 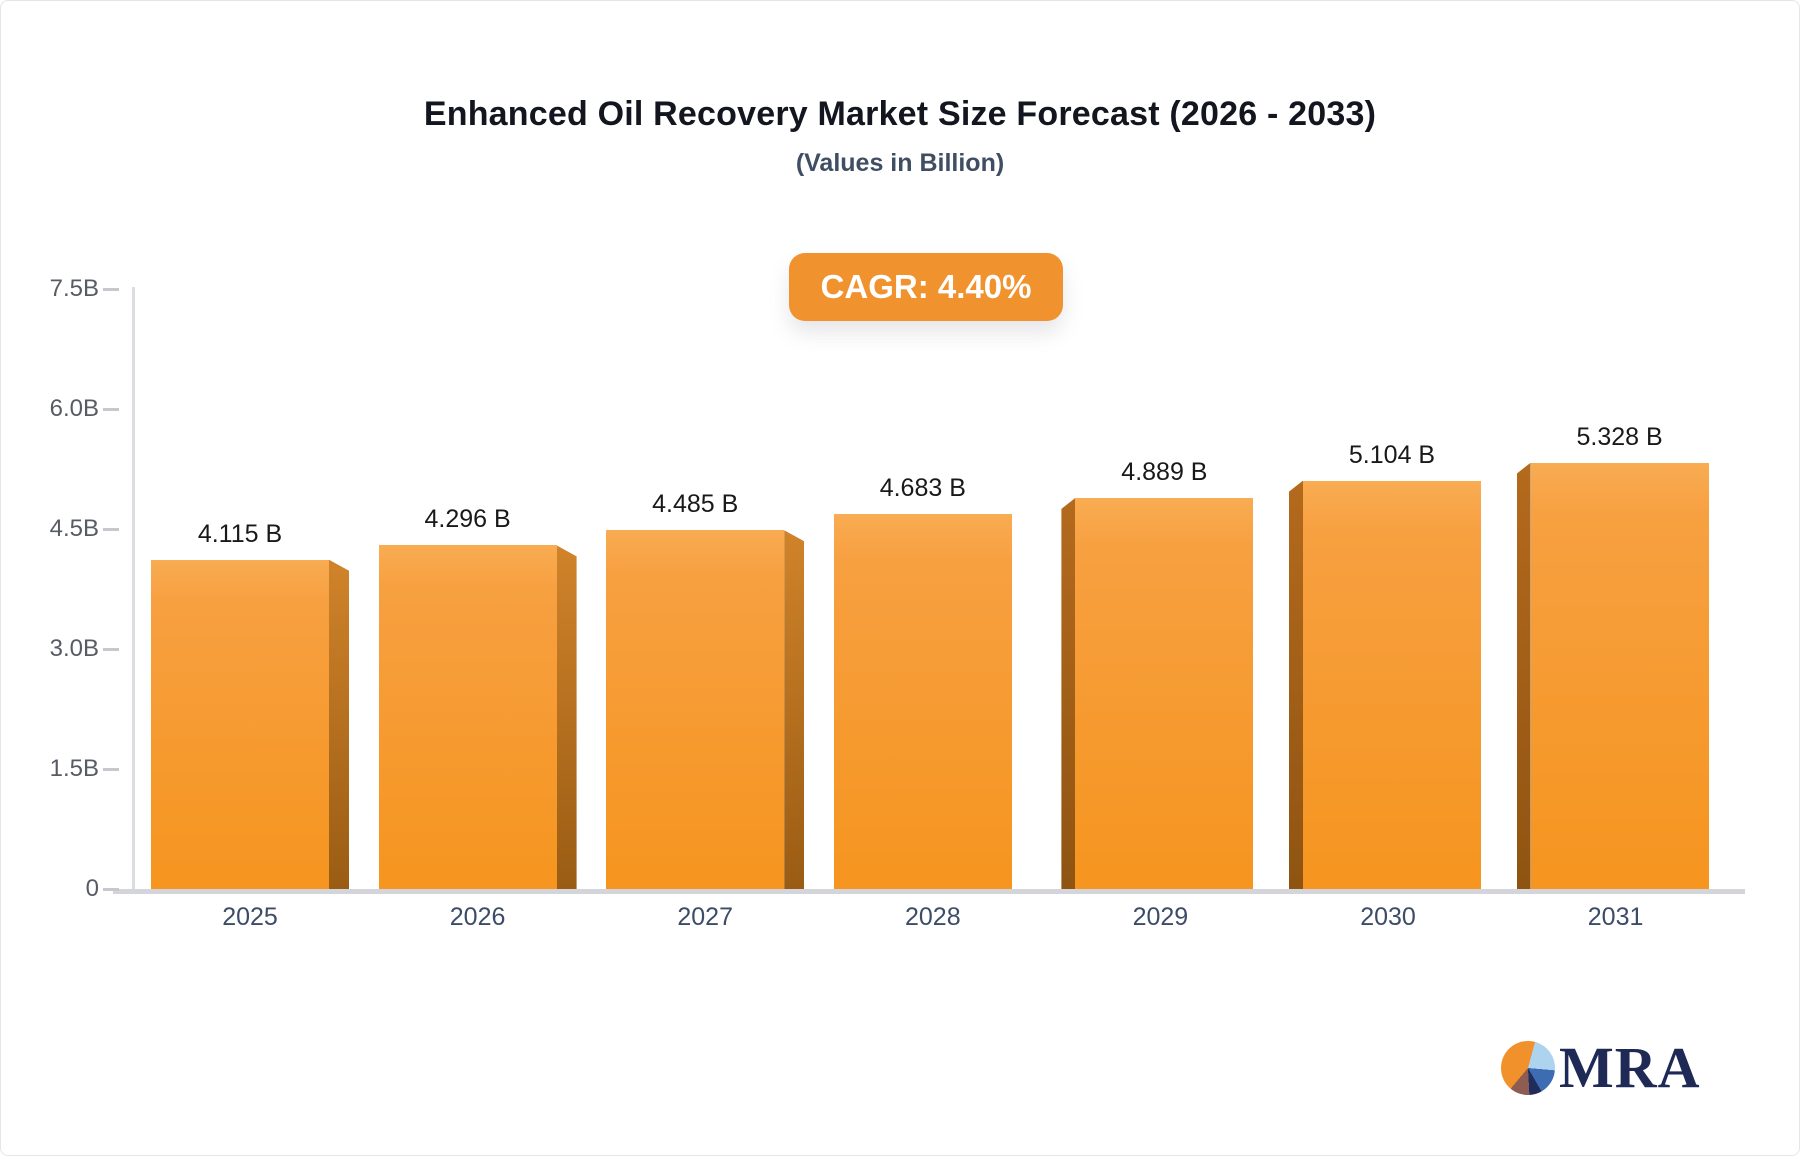 What do you see at coordinates (1164, 471) in the screenshot?
I see `bar-value-label: 4.889 B` at bounding box center [1164, 471].